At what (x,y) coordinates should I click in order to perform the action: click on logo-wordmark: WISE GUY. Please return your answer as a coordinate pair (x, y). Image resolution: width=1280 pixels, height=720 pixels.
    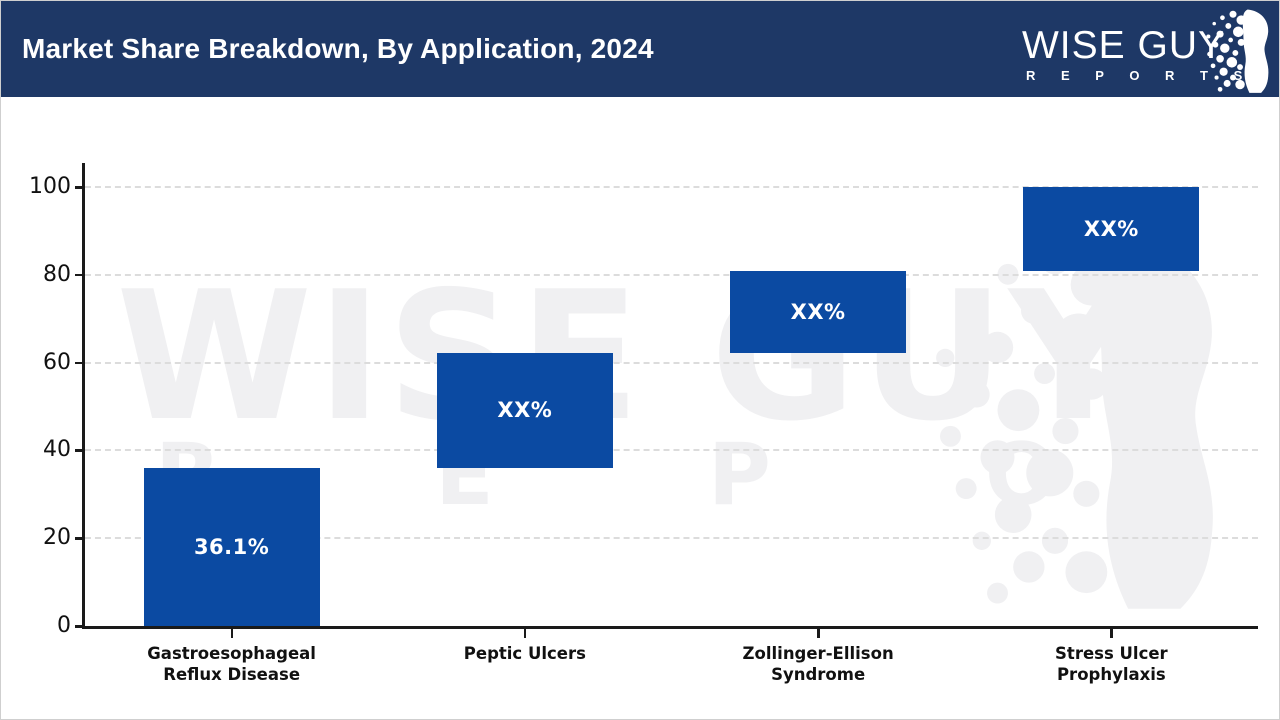
    Looking at the image, I should click on (1124, 45).